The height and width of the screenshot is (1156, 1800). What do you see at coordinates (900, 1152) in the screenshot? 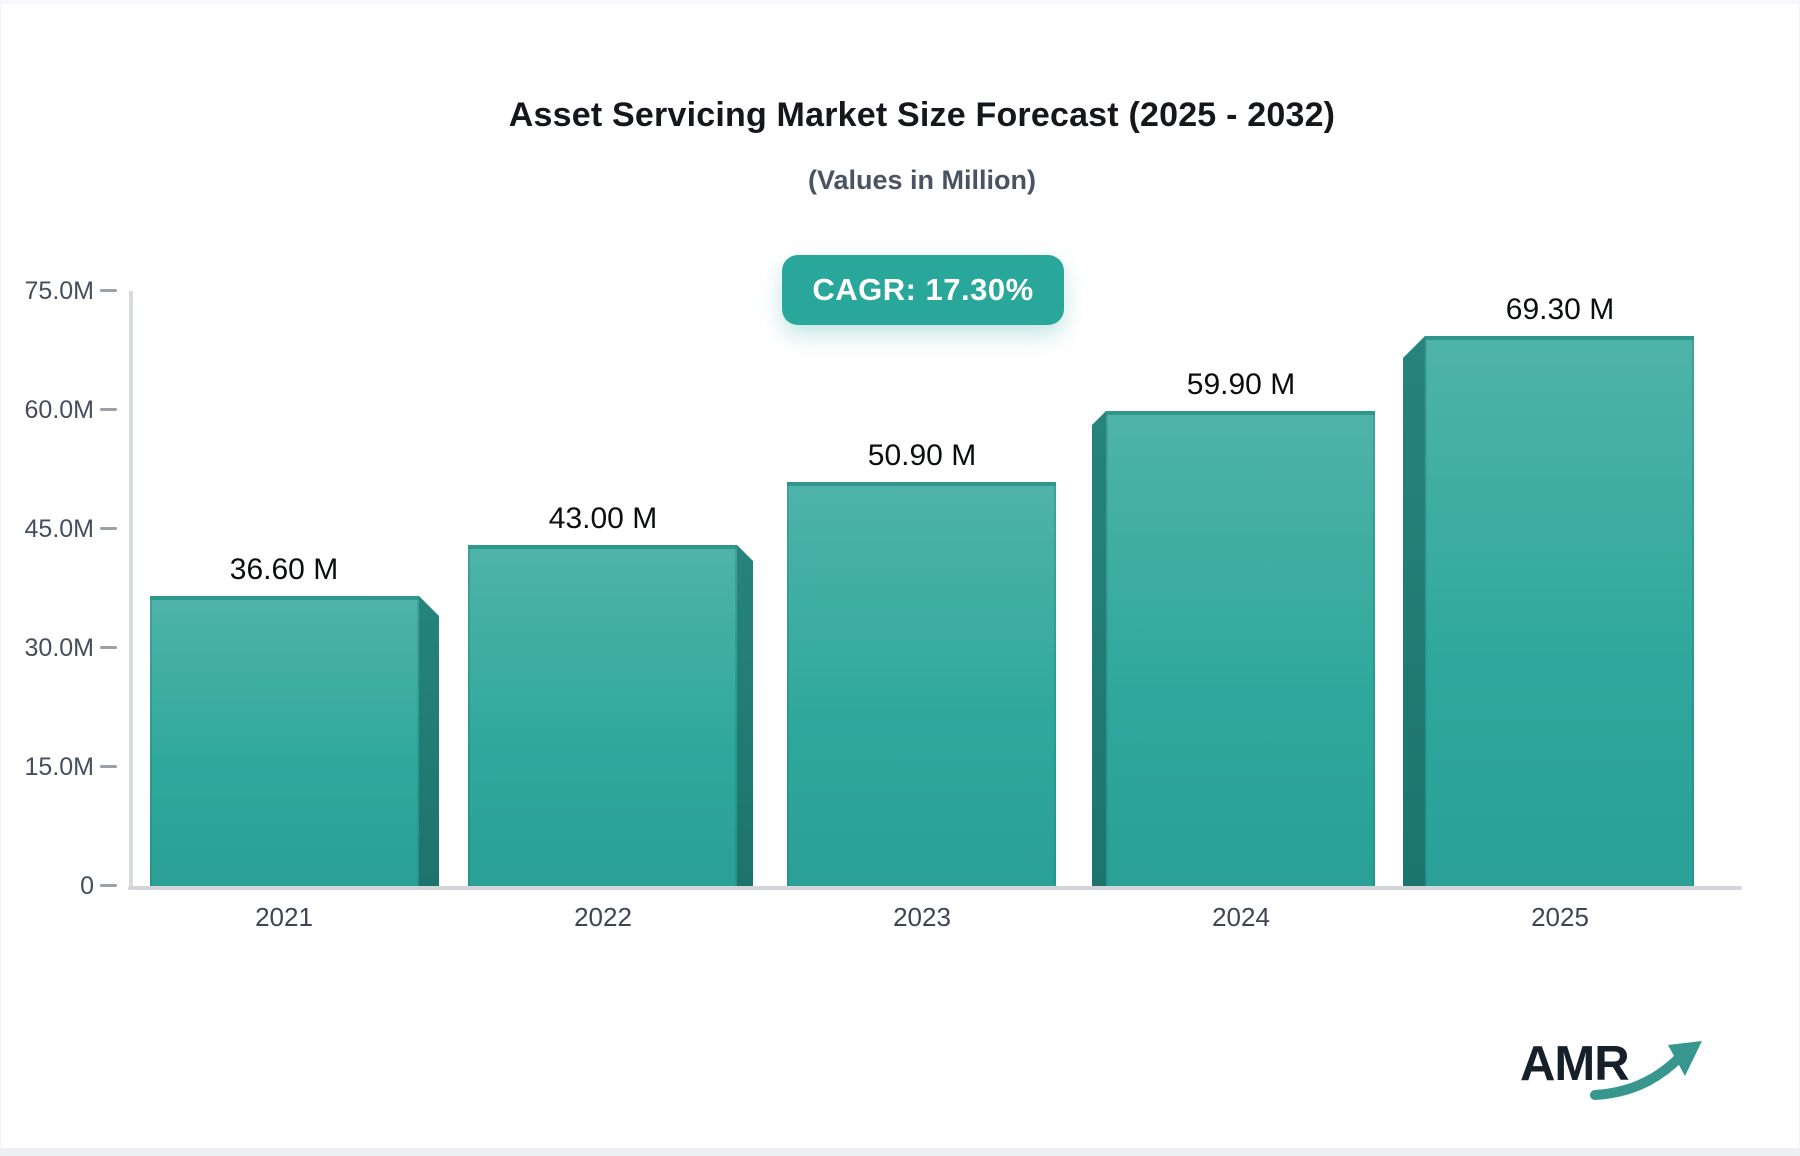
I see `page-bottom-edge` at bounding box center [900, 1152].